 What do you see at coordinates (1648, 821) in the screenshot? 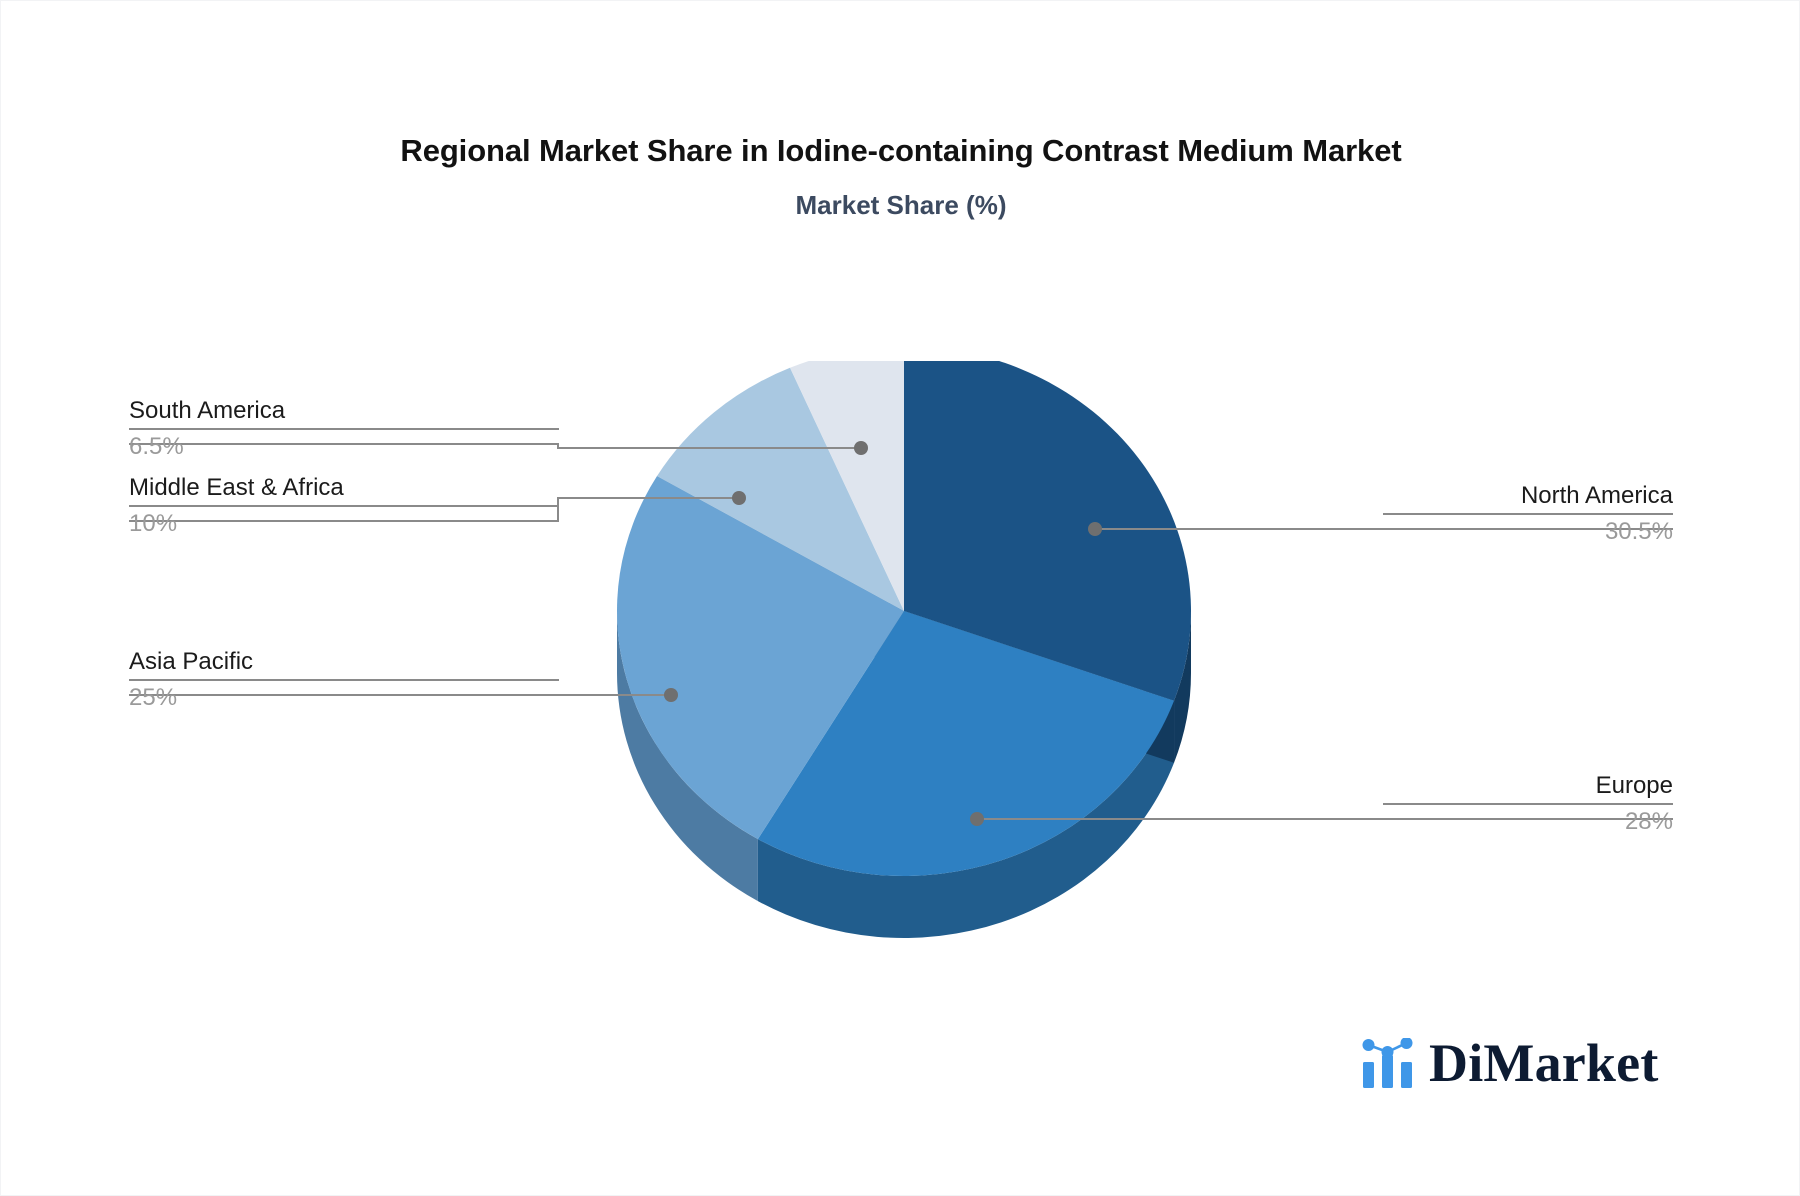
I see `callout-value-europe: 28%` at bounding box center [1648, 821].